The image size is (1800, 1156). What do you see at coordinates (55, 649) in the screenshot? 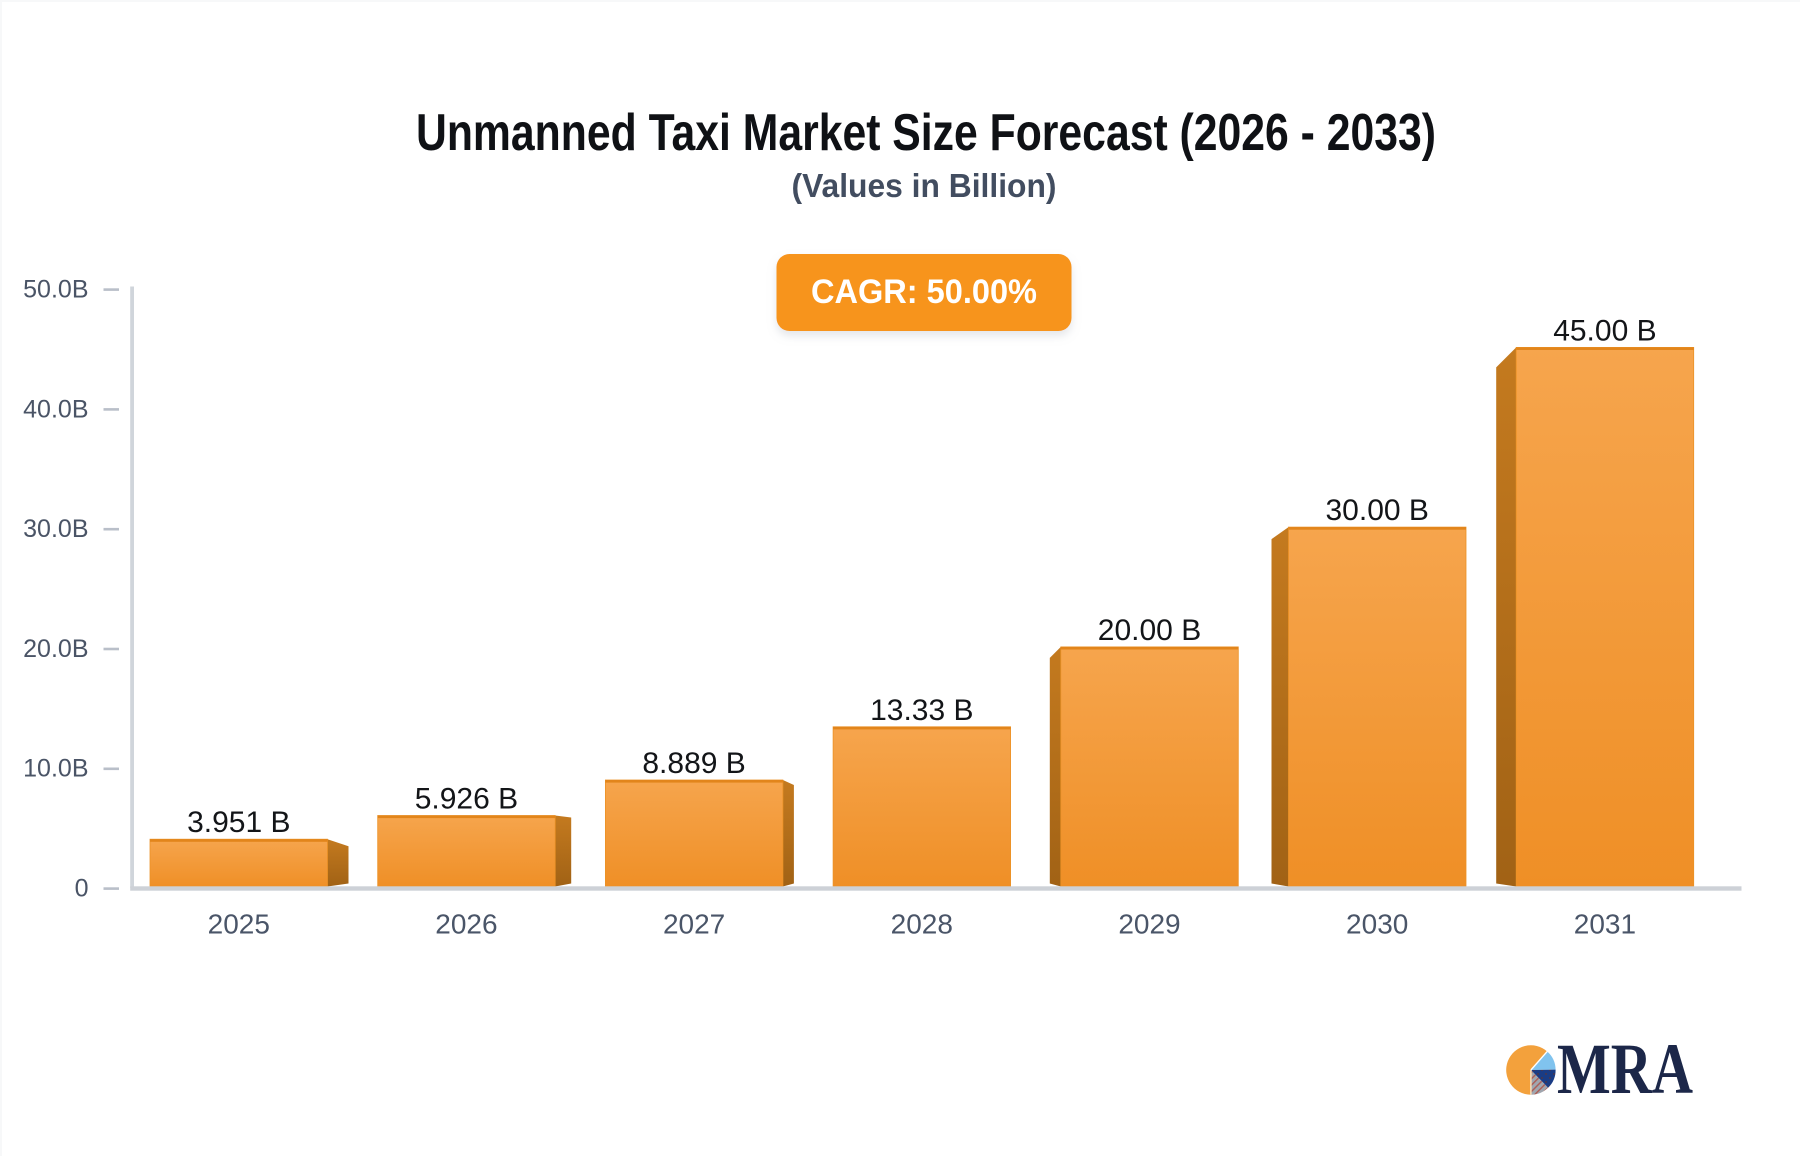
I see `svg-text: 20.0B` at bounding box center [55, 649].